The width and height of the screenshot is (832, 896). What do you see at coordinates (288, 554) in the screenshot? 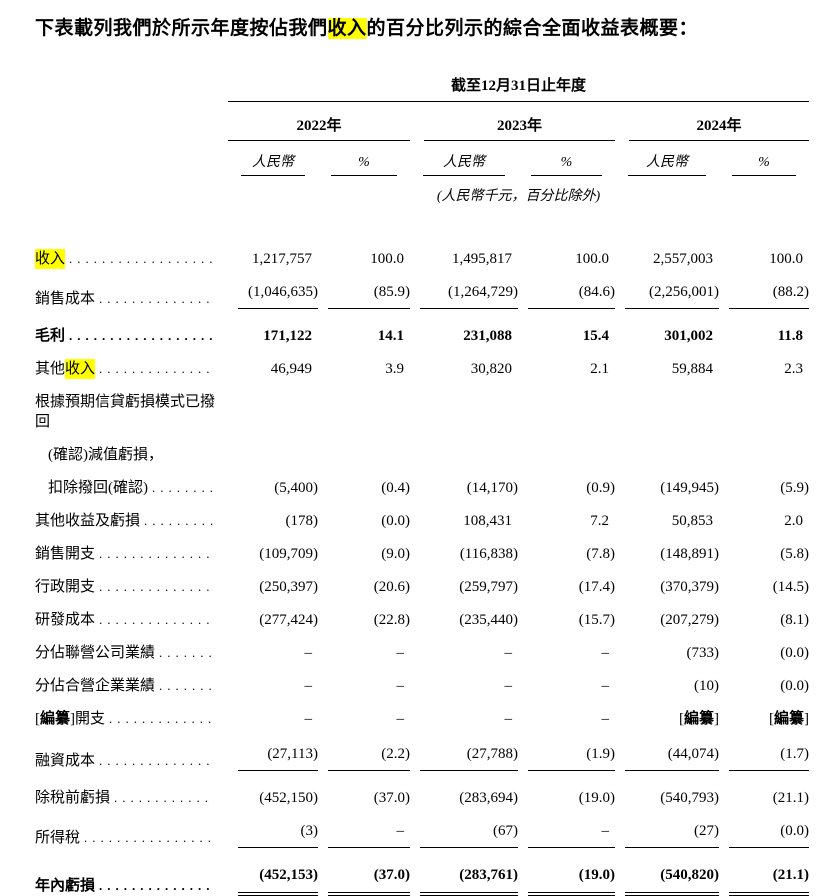
I see `table-cell: (109,709)` at bounding box center [288, 554].